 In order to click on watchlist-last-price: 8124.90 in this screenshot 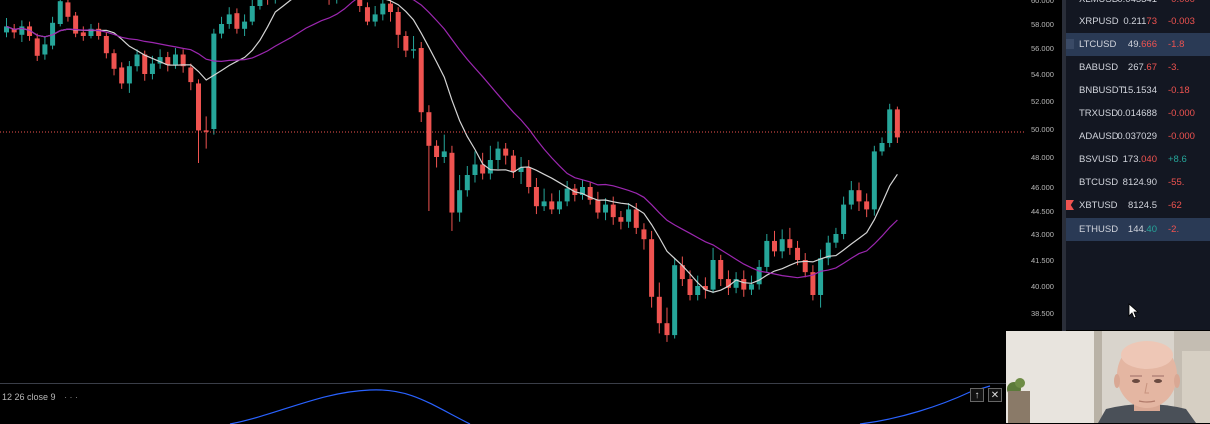, I will do `click(1140, 182)`.